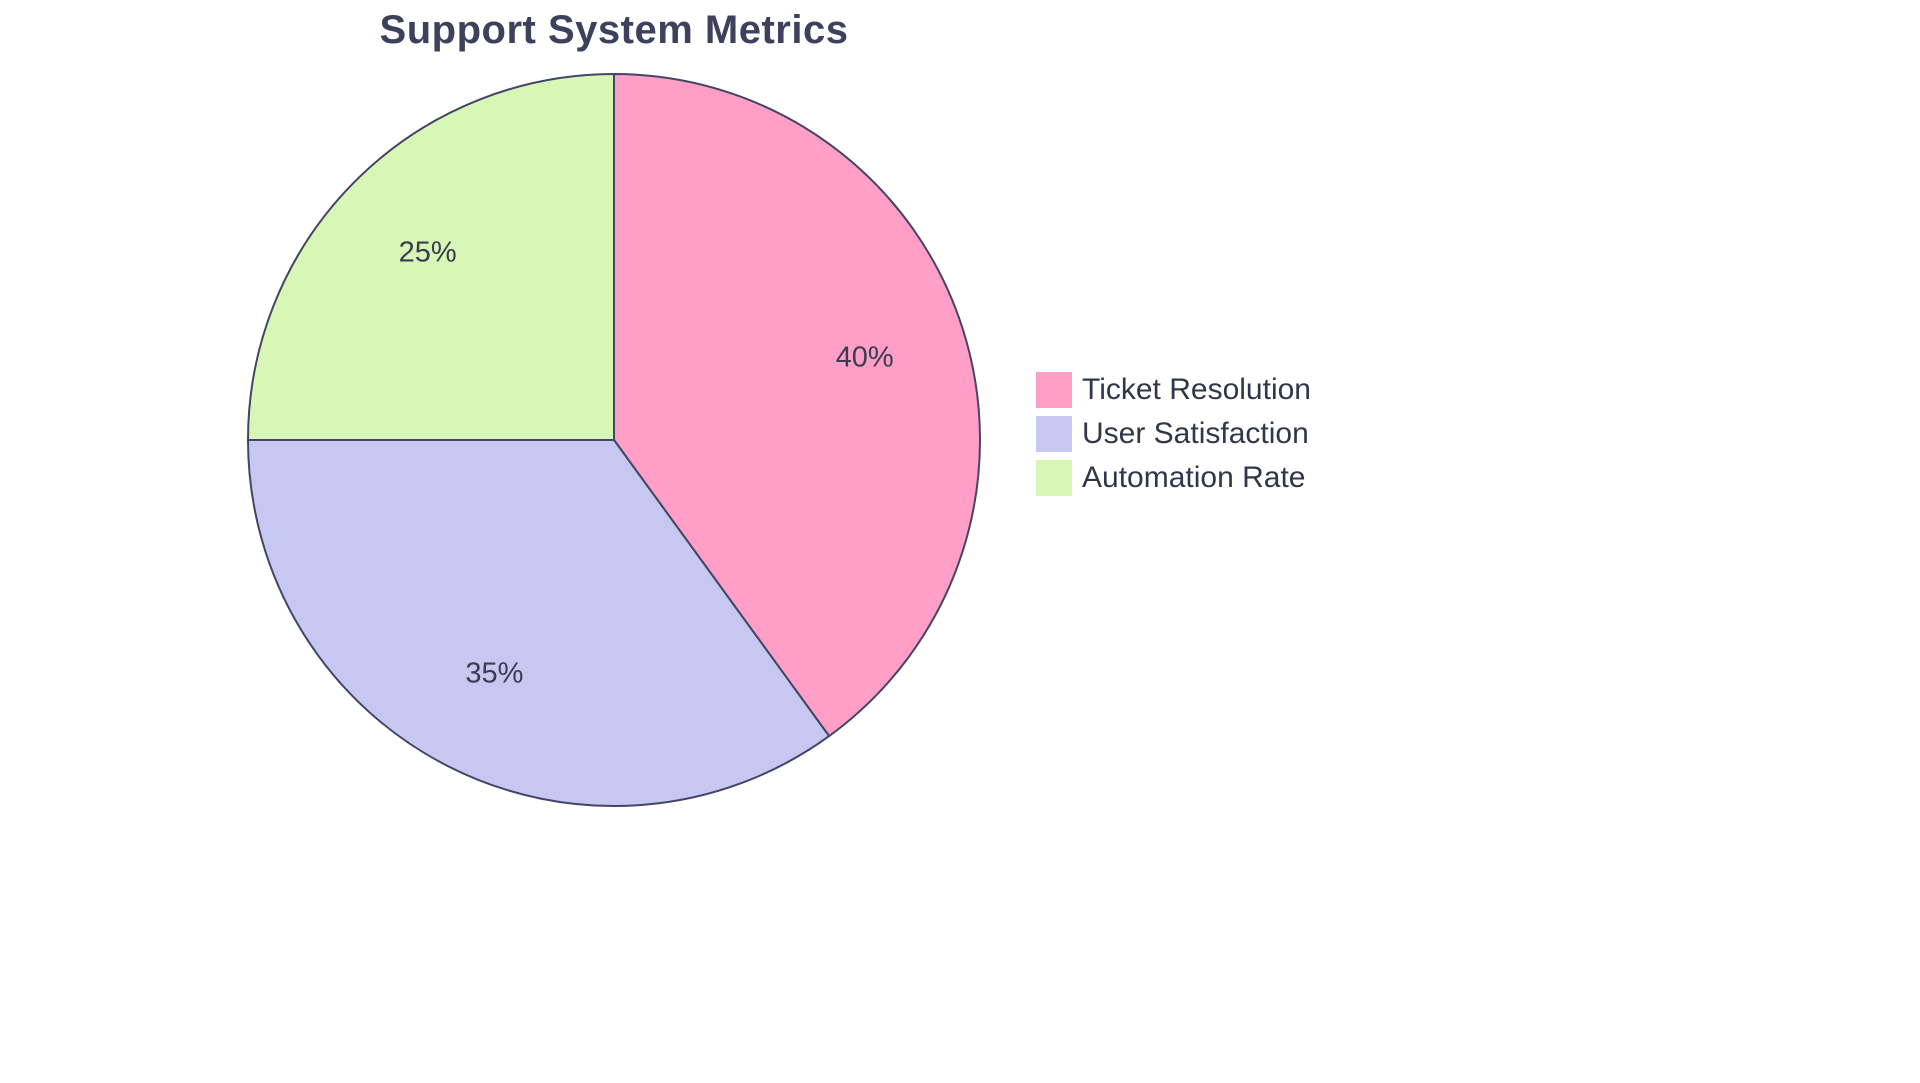 This screenshot has height=1083, width=1920. What do you see at coordinates (428, 252) in the screenshot?
I see `slice-label: 25%` at bounding box center [428, 252].